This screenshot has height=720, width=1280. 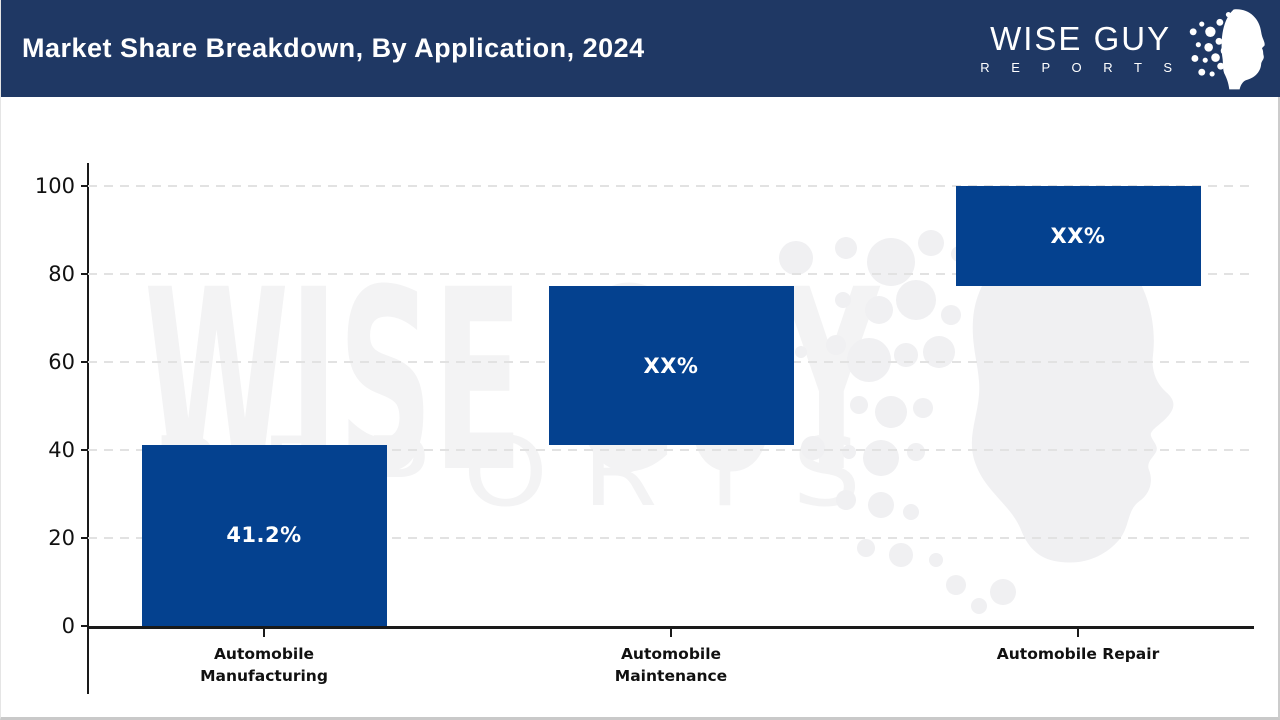 I want to click on brand-wordmark: WISE GUY R E P O R T S, so click(x=1080, y=49).